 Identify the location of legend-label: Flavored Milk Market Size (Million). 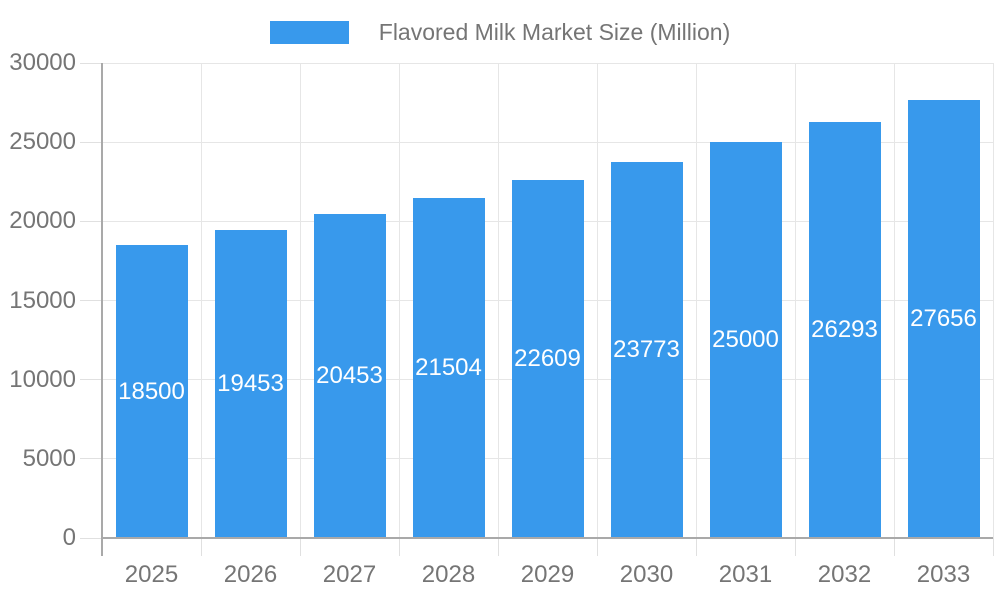
(554, 32).